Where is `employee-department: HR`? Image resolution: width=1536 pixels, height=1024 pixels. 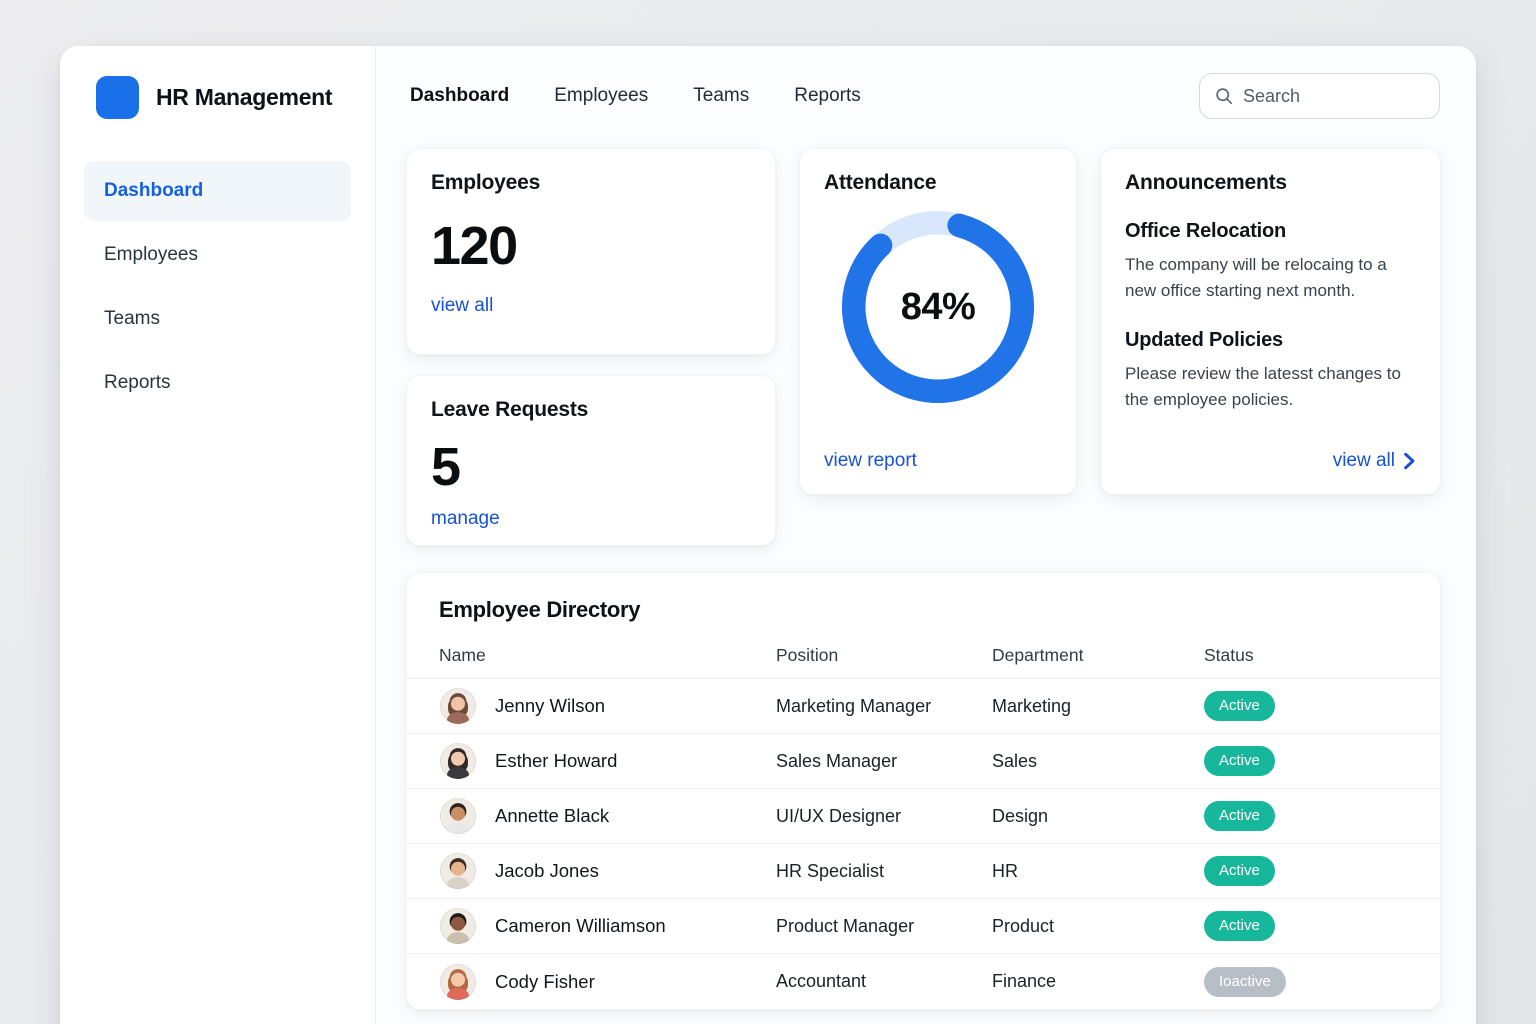 employee-department: HR is located at coordinates (1005, 870).